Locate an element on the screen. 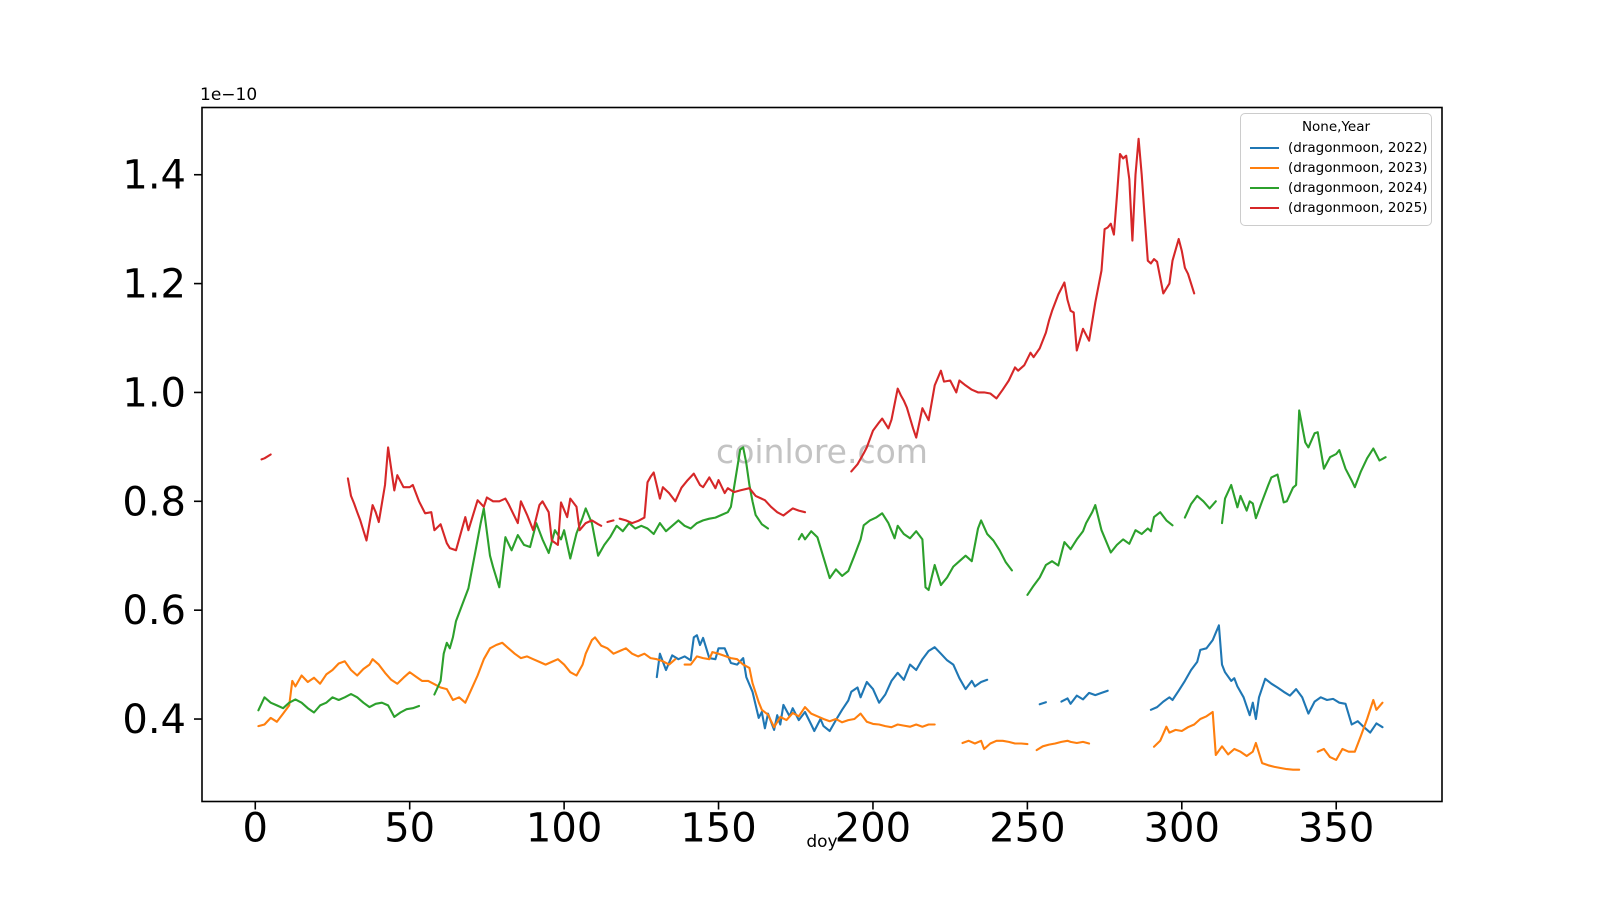 This screenshot has height=900, width=1600. x-tick-label: 300 is located at coordinates (1182, 829).